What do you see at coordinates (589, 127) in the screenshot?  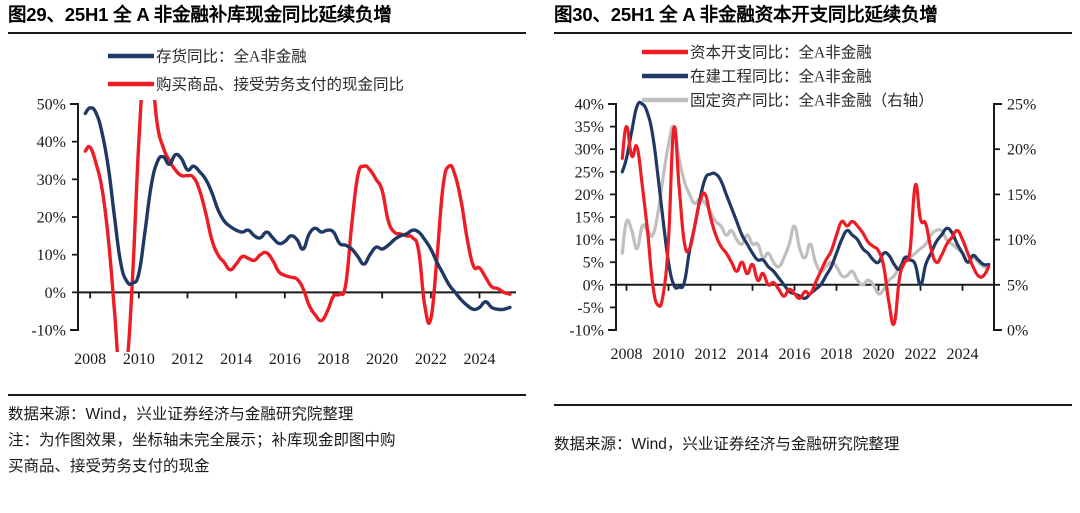 I see `y-axis-tick-label: 35%` at bounding box center [589, 127].